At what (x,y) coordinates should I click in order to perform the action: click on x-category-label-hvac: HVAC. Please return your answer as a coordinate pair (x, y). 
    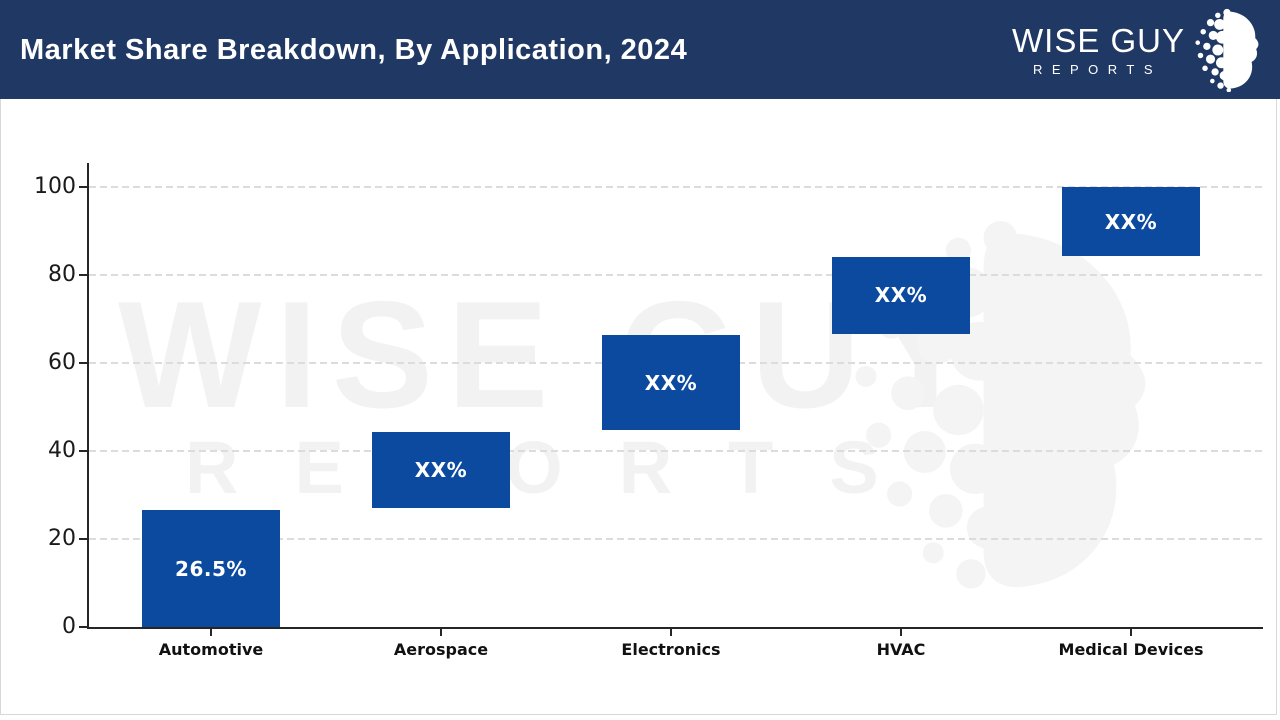
    Looking at the image, I should click on (901, 649).